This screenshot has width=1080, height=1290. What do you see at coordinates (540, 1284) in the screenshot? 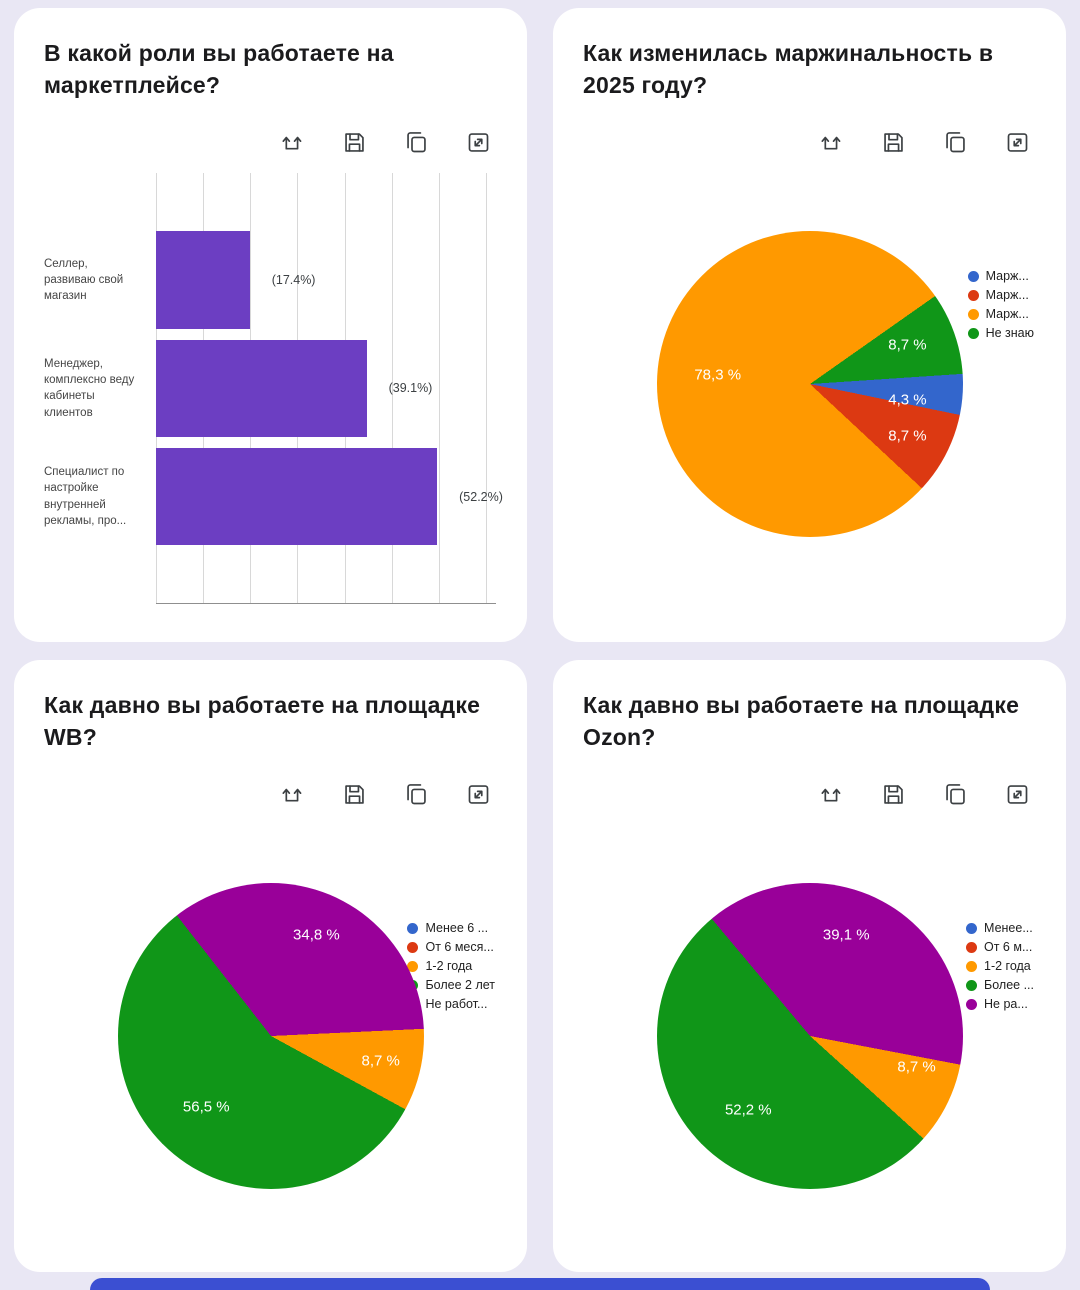
I see `next-card-peek` at bounding box center [540, 1284].